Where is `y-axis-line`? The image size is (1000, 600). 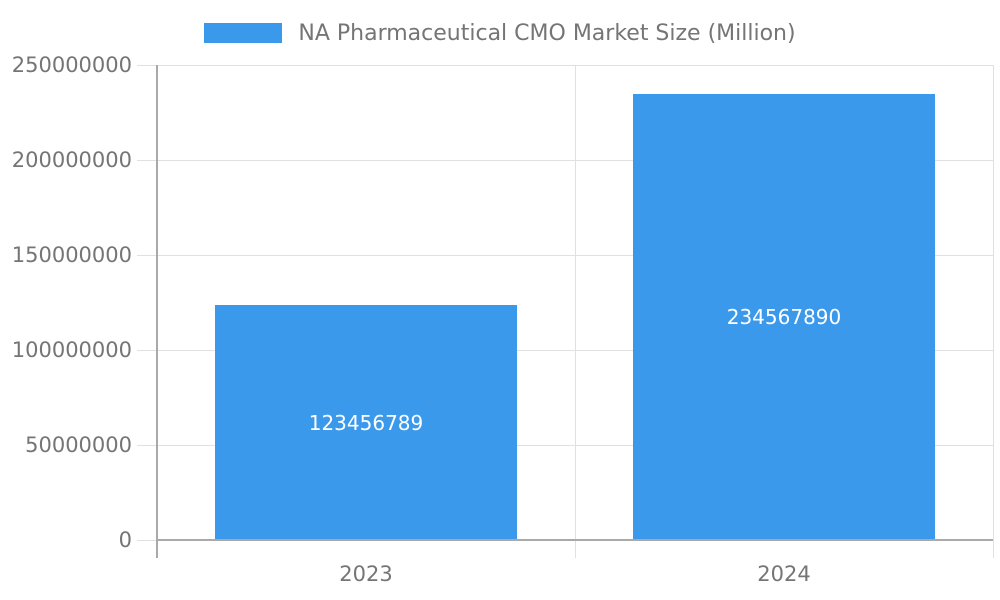
y-axis-line is located at coordinates (157, 311).